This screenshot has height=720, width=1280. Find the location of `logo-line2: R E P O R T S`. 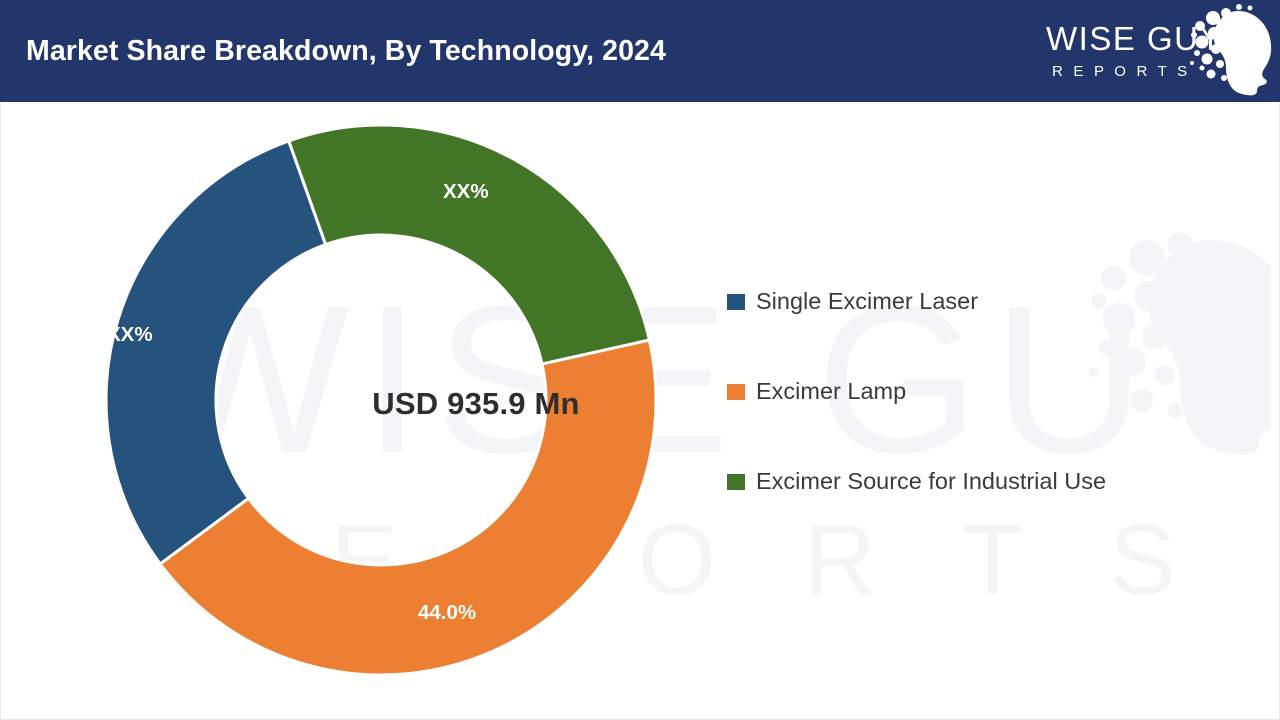

logo-line2: R E P O R T S is located at coordinates (1121, 71).